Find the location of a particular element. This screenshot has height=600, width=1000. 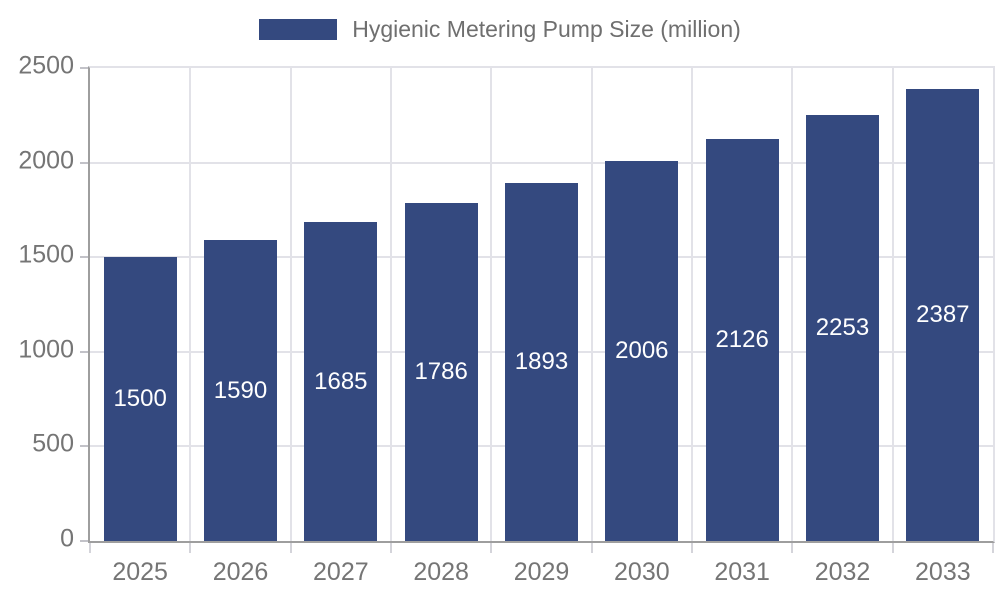

chart-legend: Hygienic Metering Pump Size (million) is located at coordinates (500, 29).